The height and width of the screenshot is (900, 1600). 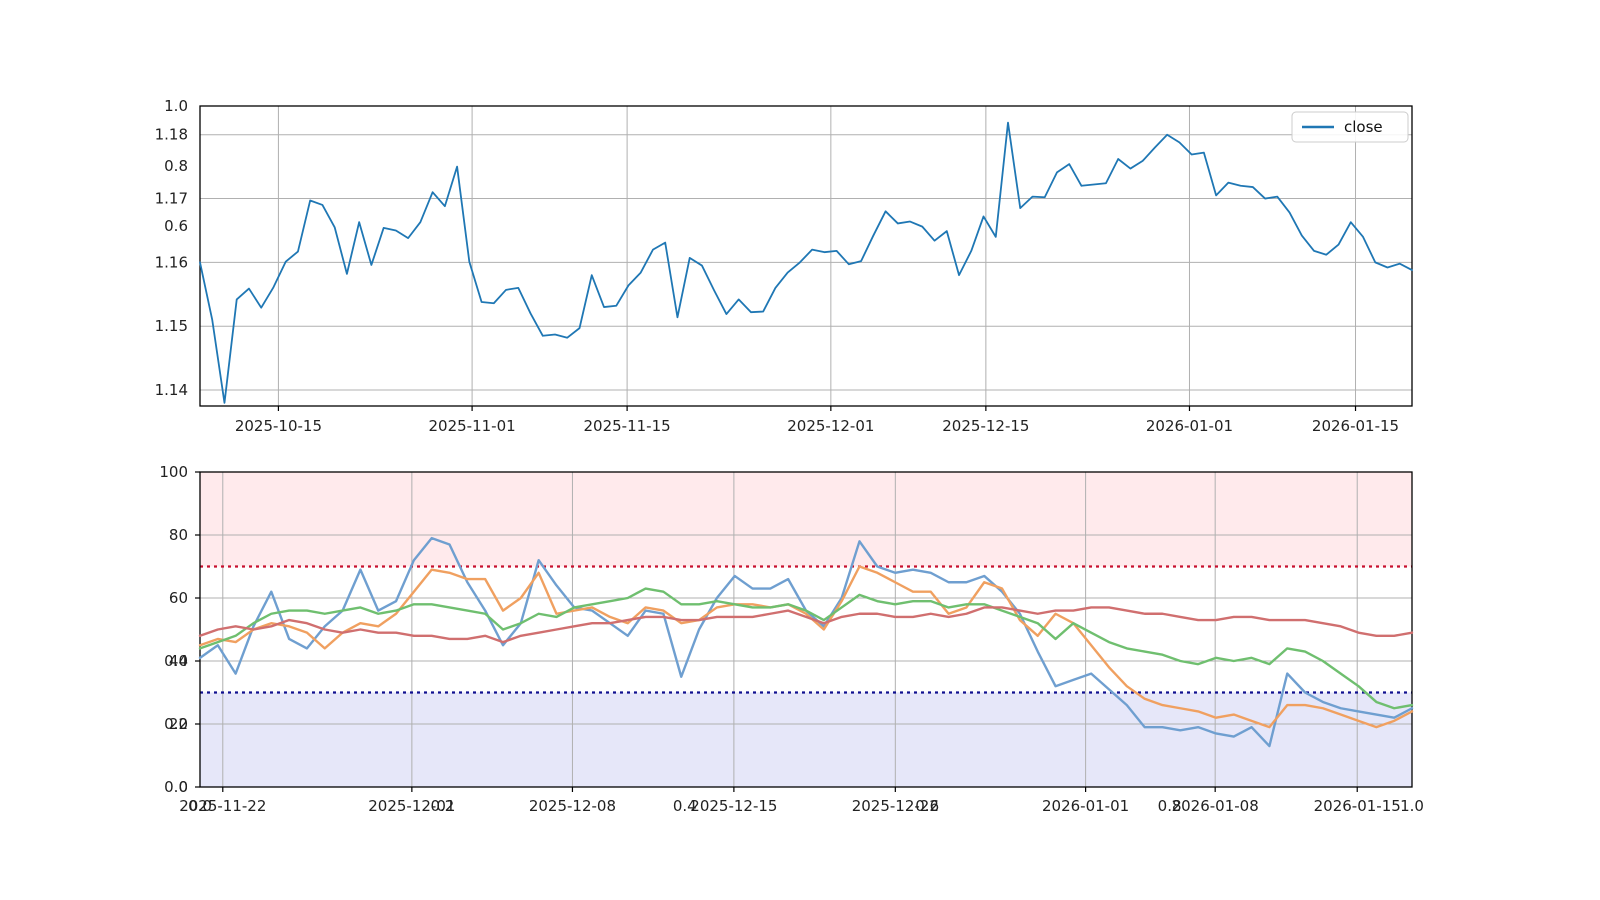 I want to click on price-y-fraction-label: 1.0, so click(x=176, y=106).